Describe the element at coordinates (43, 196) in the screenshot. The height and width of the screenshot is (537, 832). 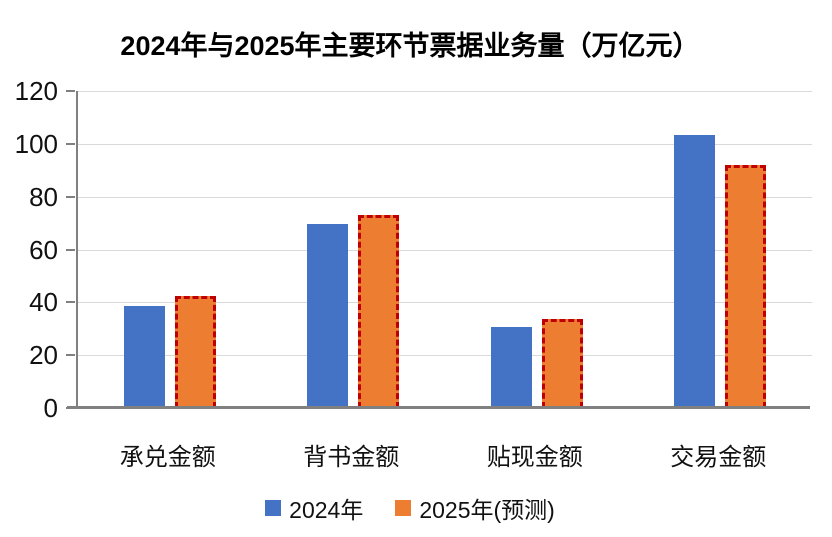
I see `y-tick-label-80: 80` at that location.